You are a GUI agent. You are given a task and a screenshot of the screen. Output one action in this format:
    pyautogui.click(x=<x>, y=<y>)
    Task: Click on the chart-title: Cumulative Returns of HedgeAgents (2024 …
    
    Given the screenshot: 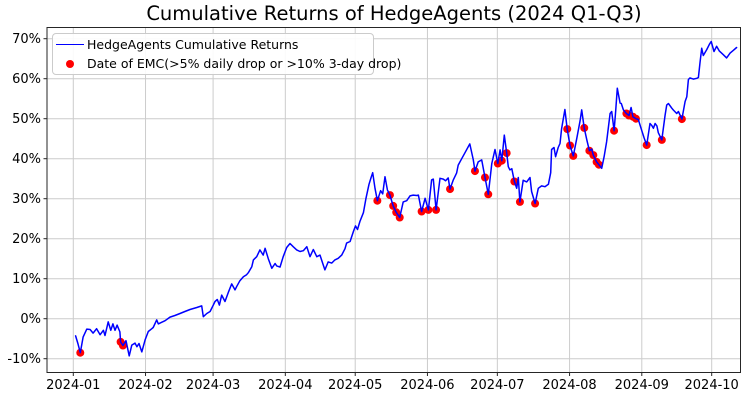 What is the action you would take?
    pyautogui.click(x=394, y=13)
    